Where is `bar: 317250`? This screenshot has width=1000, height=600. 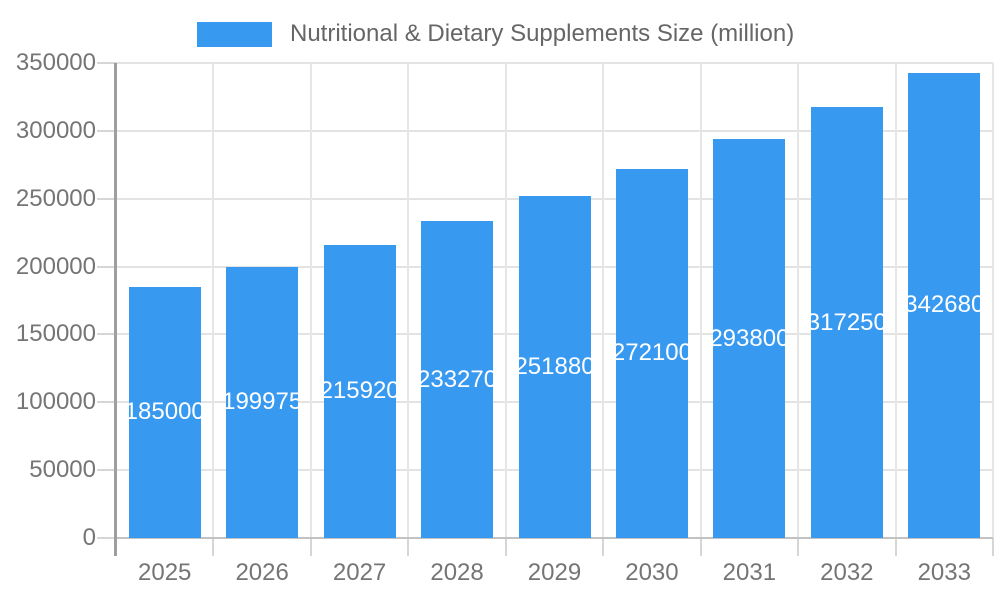
bar: 317250 is located at coordinates (846, 322).